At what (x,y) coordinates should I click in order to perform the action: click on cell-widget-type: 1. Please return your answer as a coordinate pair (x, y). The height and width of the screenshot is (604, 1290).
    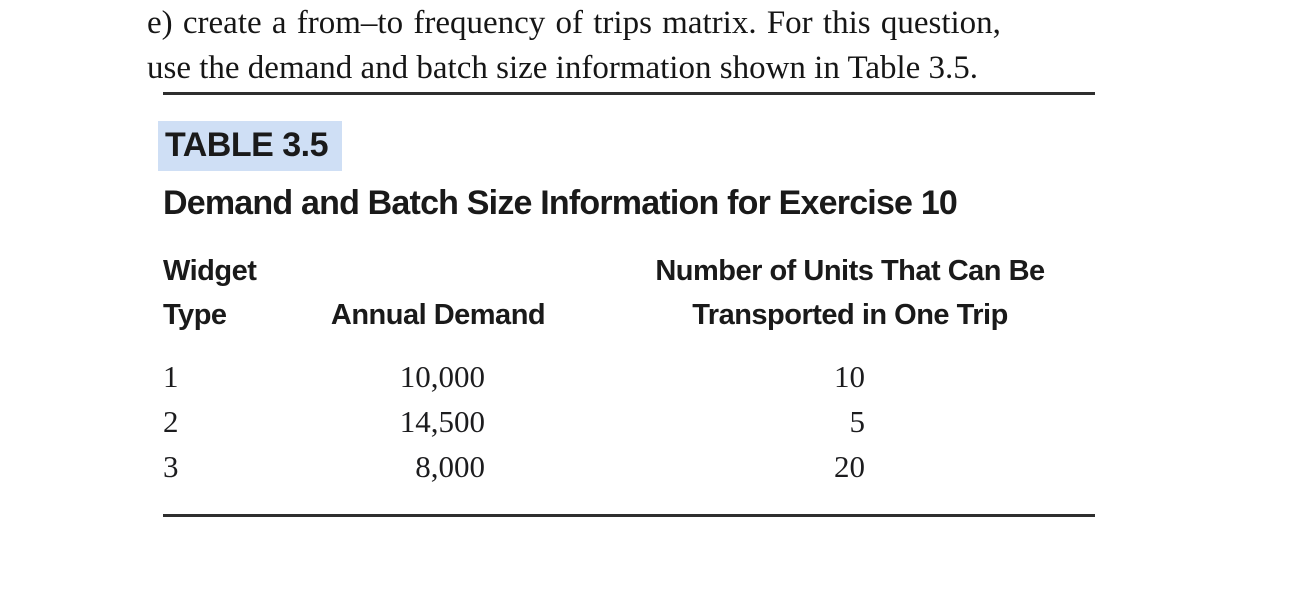
    Looking at the image, I should click on (171, 376).